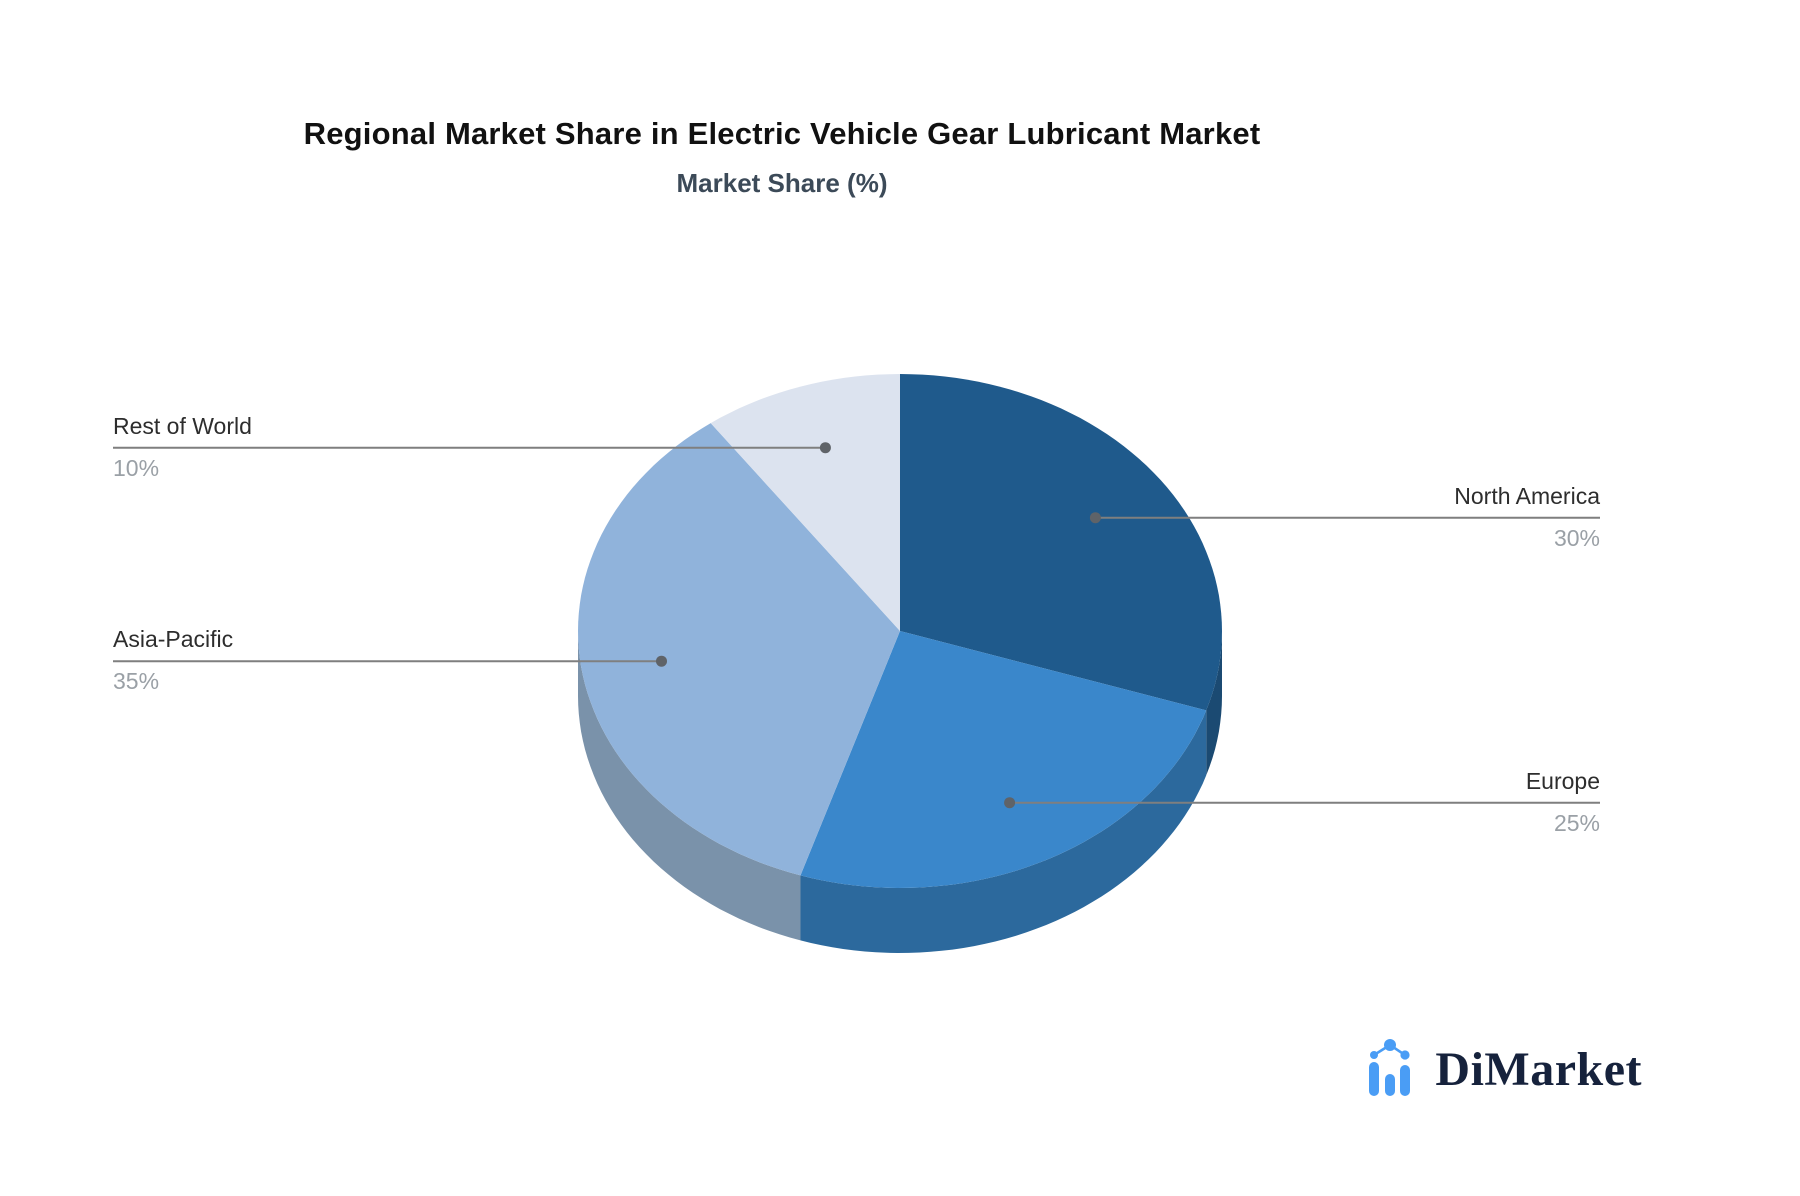 Image resolution: width=1800 pixels, height=1196 pixels. Describe the element at coordinates (1527, 495) in the screenshot. I see `slice-label: North America` at that location.